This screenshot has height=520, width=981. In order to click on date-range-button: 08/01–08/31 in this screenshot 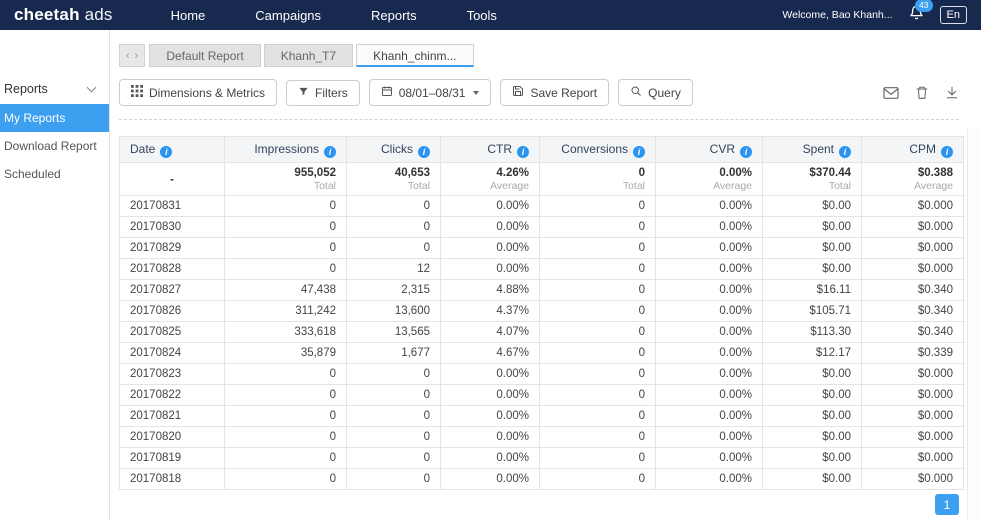, I will do `click(430, 92)`.